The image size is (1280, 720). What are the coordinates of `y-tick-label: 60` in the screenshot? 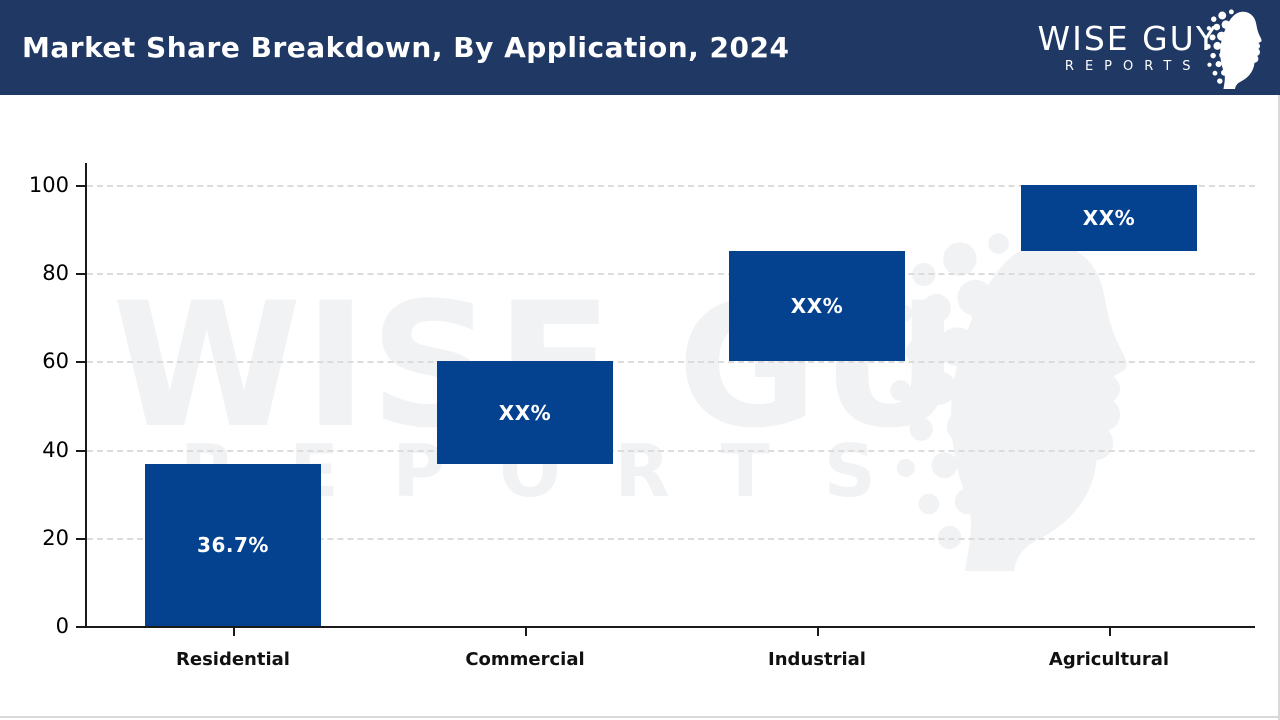 It's located at (55, 361).